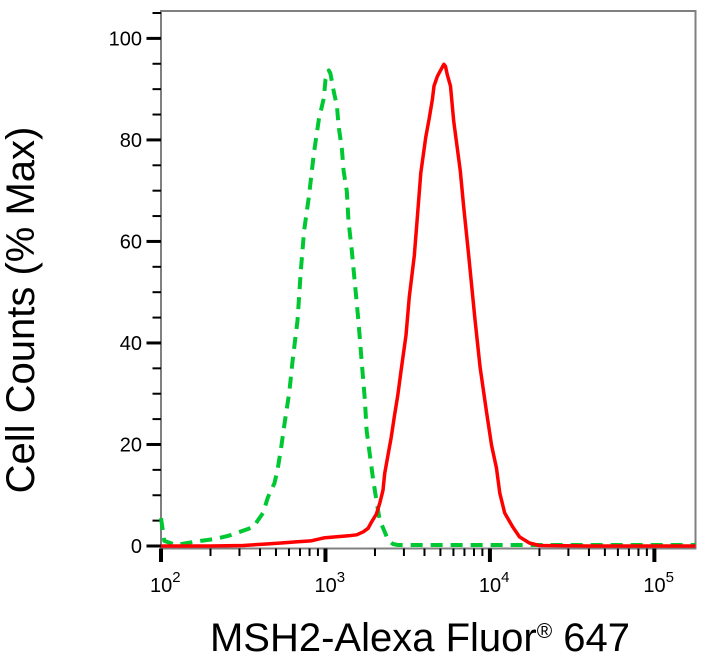 The width and height of the screenshot is (716, 665). I want to click on y-tick-label: 20, so click(131, 445).